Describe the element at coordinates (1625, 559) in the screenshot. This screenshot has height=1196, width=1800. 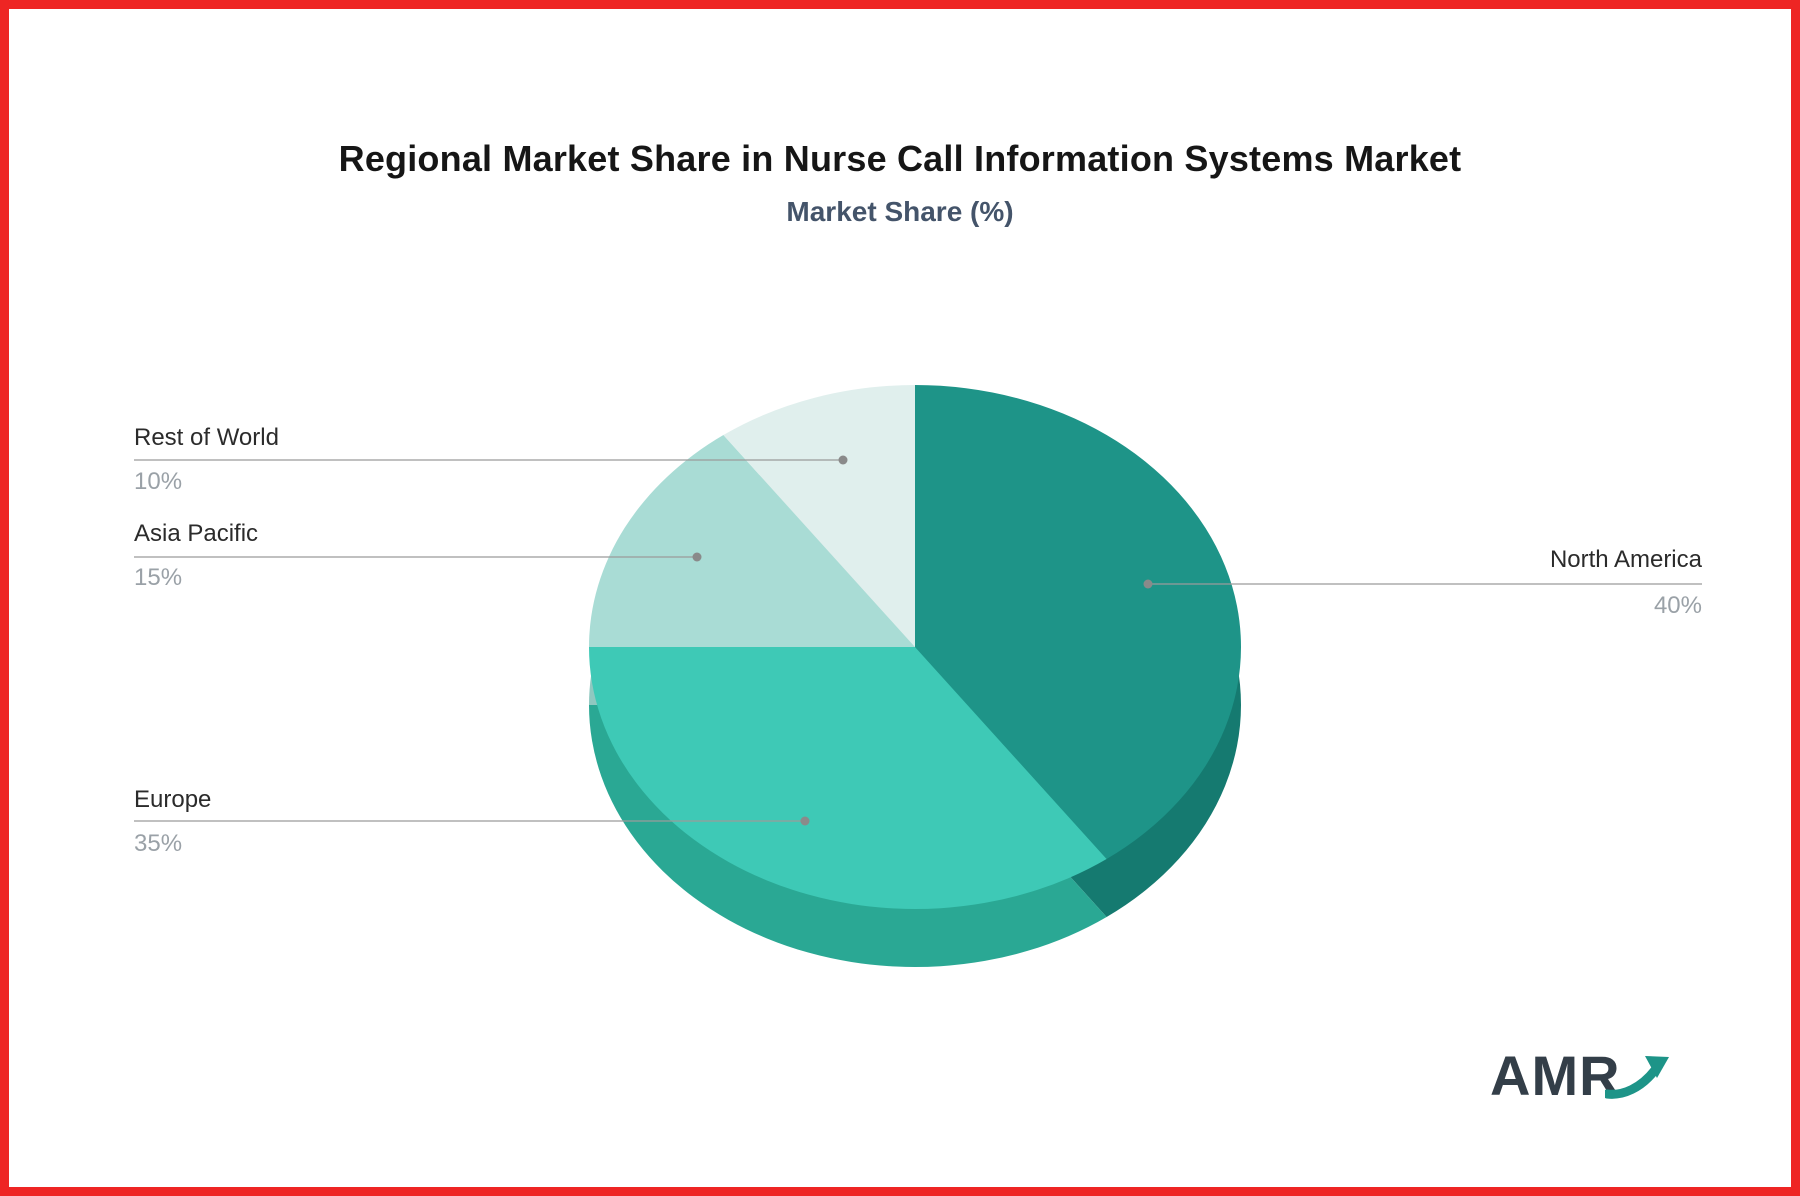
I see `slice-label-north-america: North America` at that location.